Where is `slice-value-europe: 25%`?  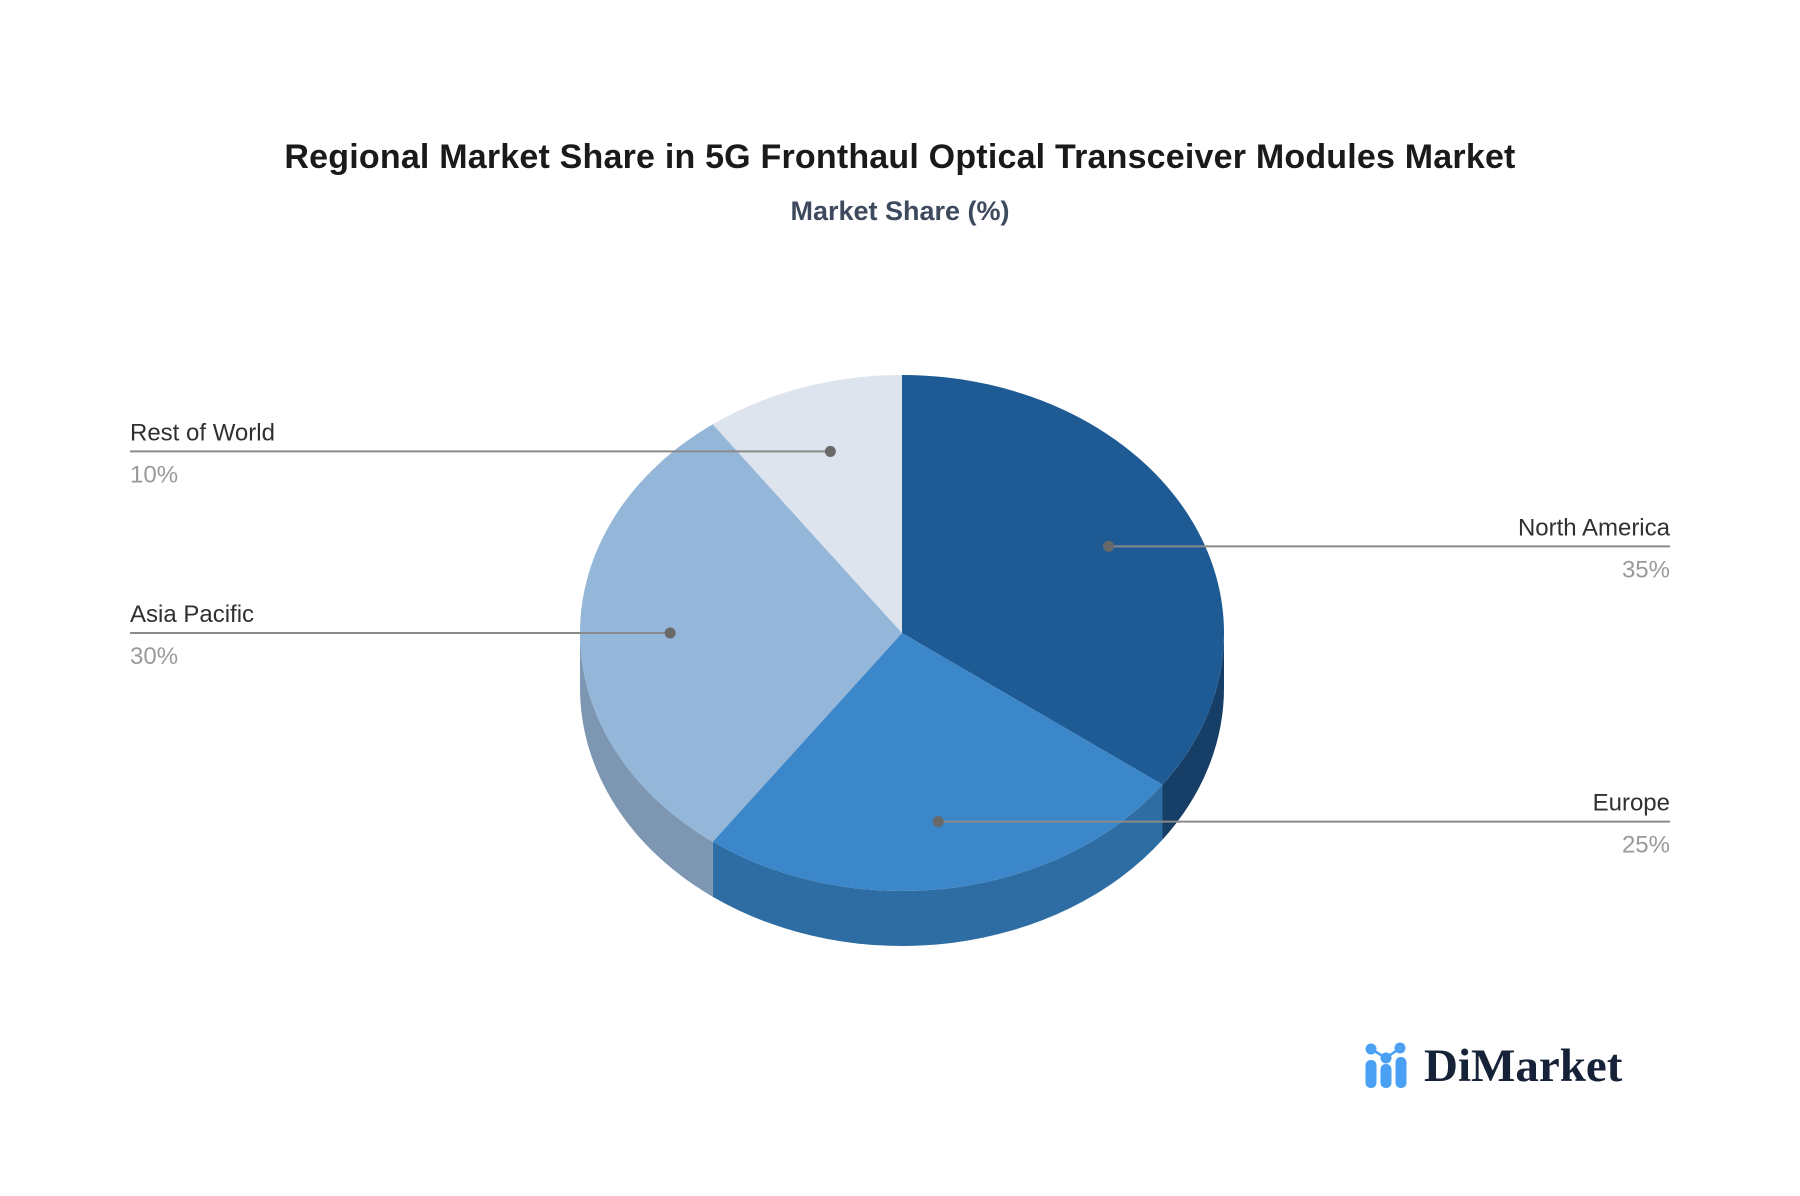 slice-value-europe: 25% is located at coordinates (1646, 845).